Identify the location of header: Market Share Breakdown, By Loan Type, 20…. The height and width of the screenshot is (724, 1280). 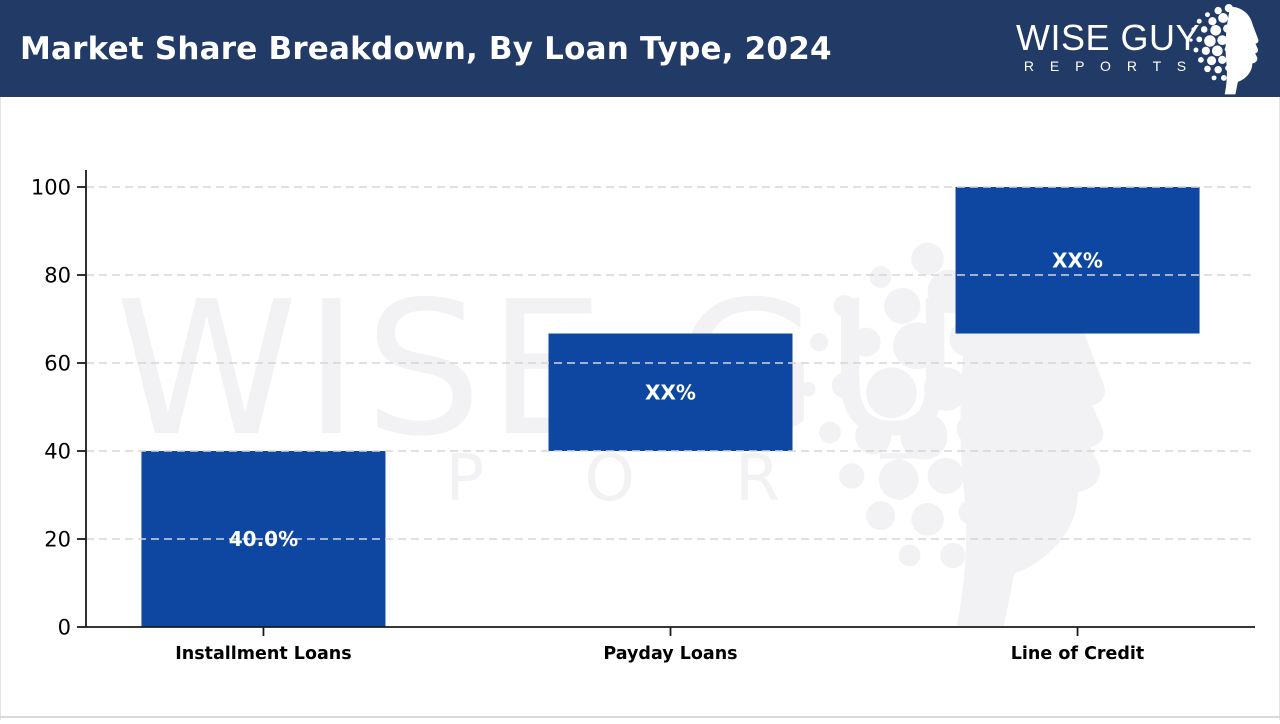
(640, 48).